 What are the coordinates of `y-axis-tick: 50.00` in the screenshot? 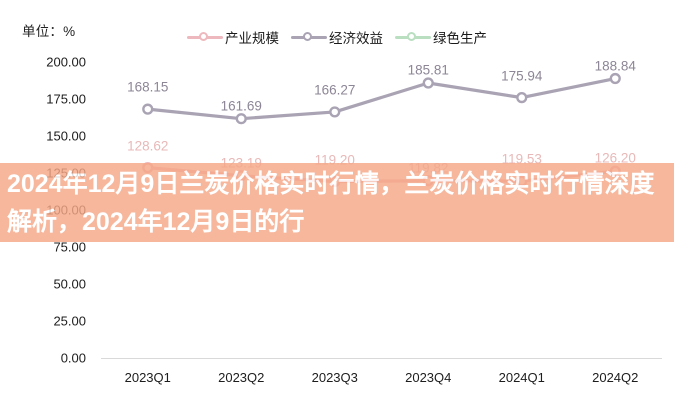 It's located at (69, 284).